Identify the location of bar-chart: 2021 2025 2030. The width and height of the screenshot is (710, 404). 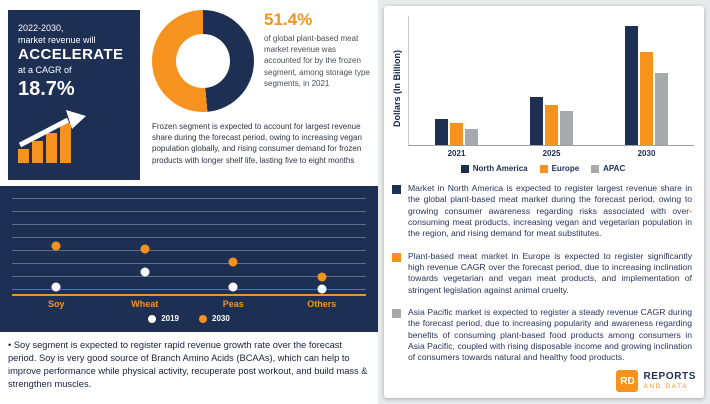
(551, 87).